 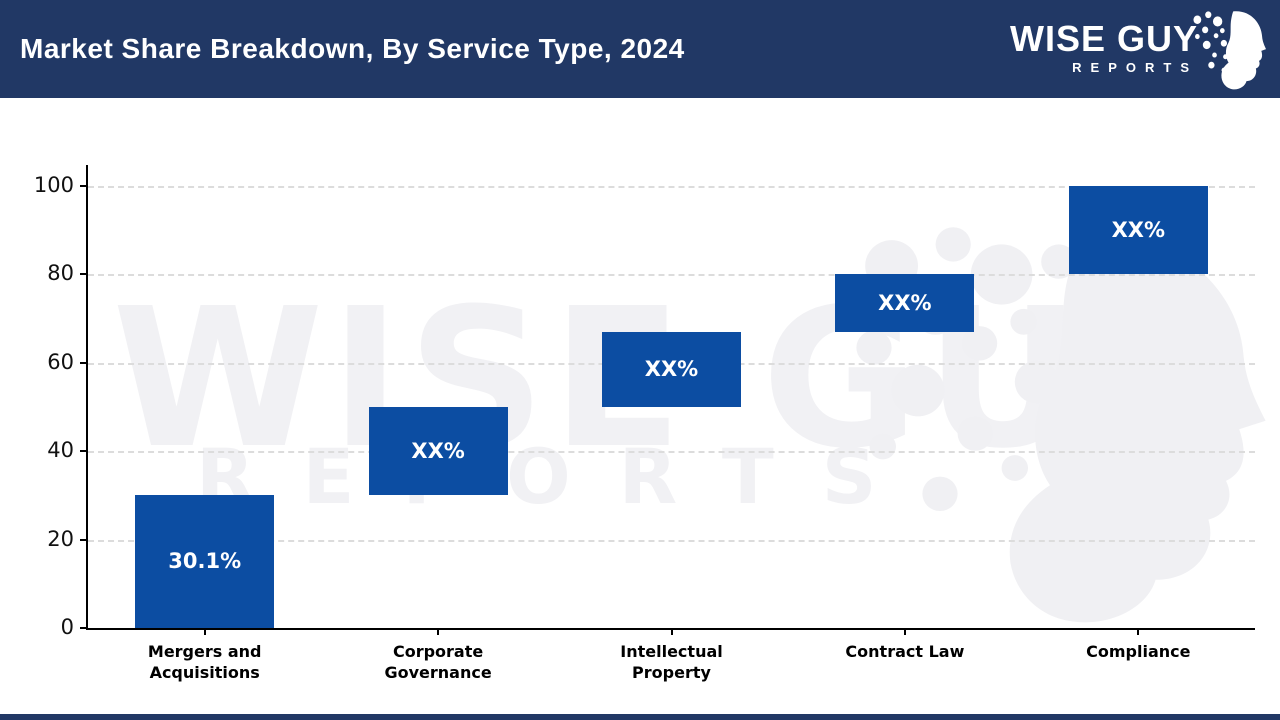 What do you see at coordinates (437, 662) in the screenshot?
I see `category-label: Corporate Governance` at bounding box center [437, 662].